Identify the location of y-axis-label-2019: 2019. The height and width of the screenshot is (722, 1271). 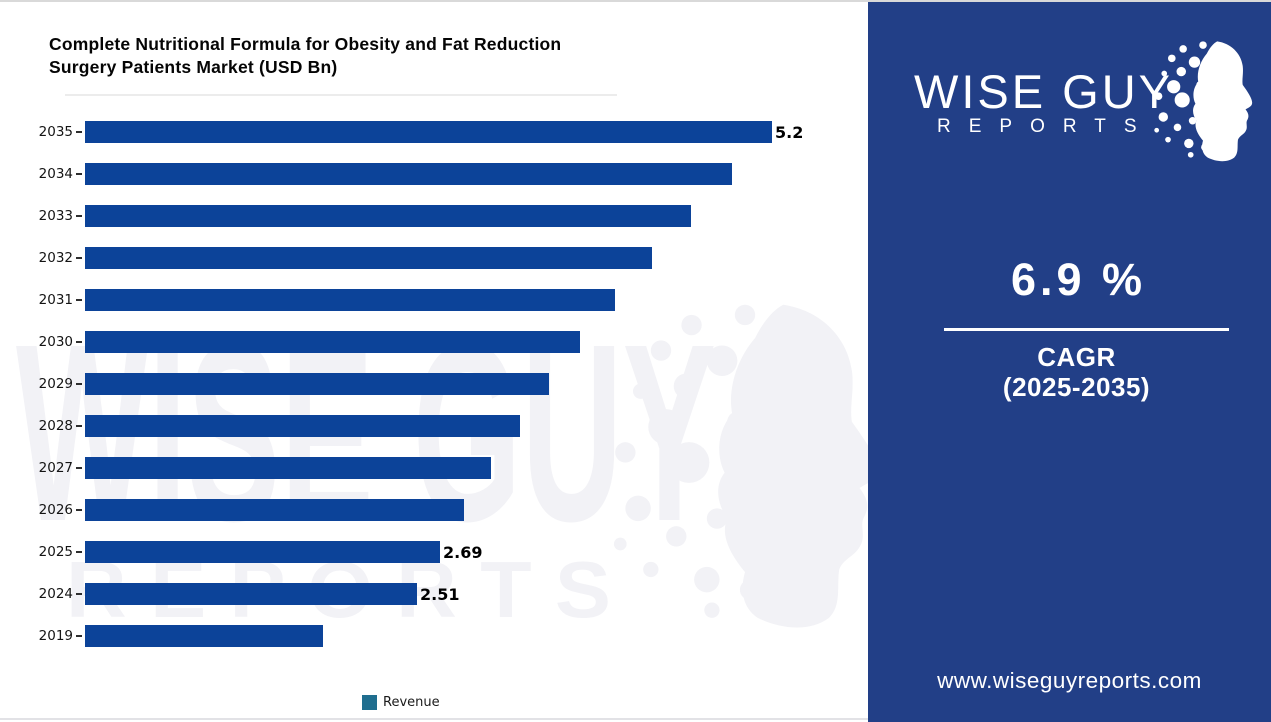
(55, 636).